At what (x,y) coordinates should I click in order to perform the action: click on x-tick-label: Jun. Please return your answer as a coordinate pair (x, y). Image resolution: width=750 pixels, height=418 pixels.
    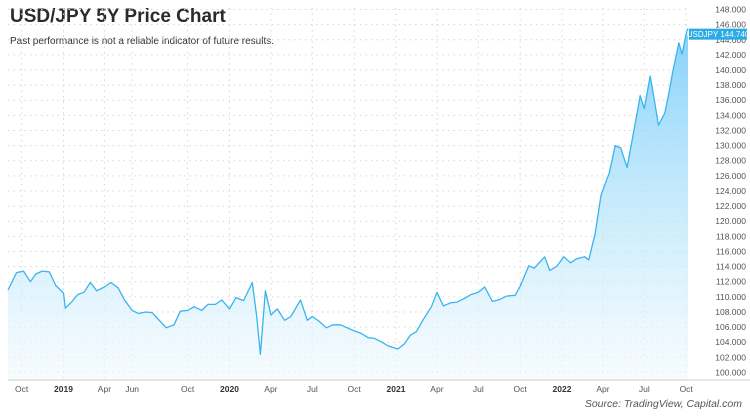
    Looking at the image, I should click on (132, 389).